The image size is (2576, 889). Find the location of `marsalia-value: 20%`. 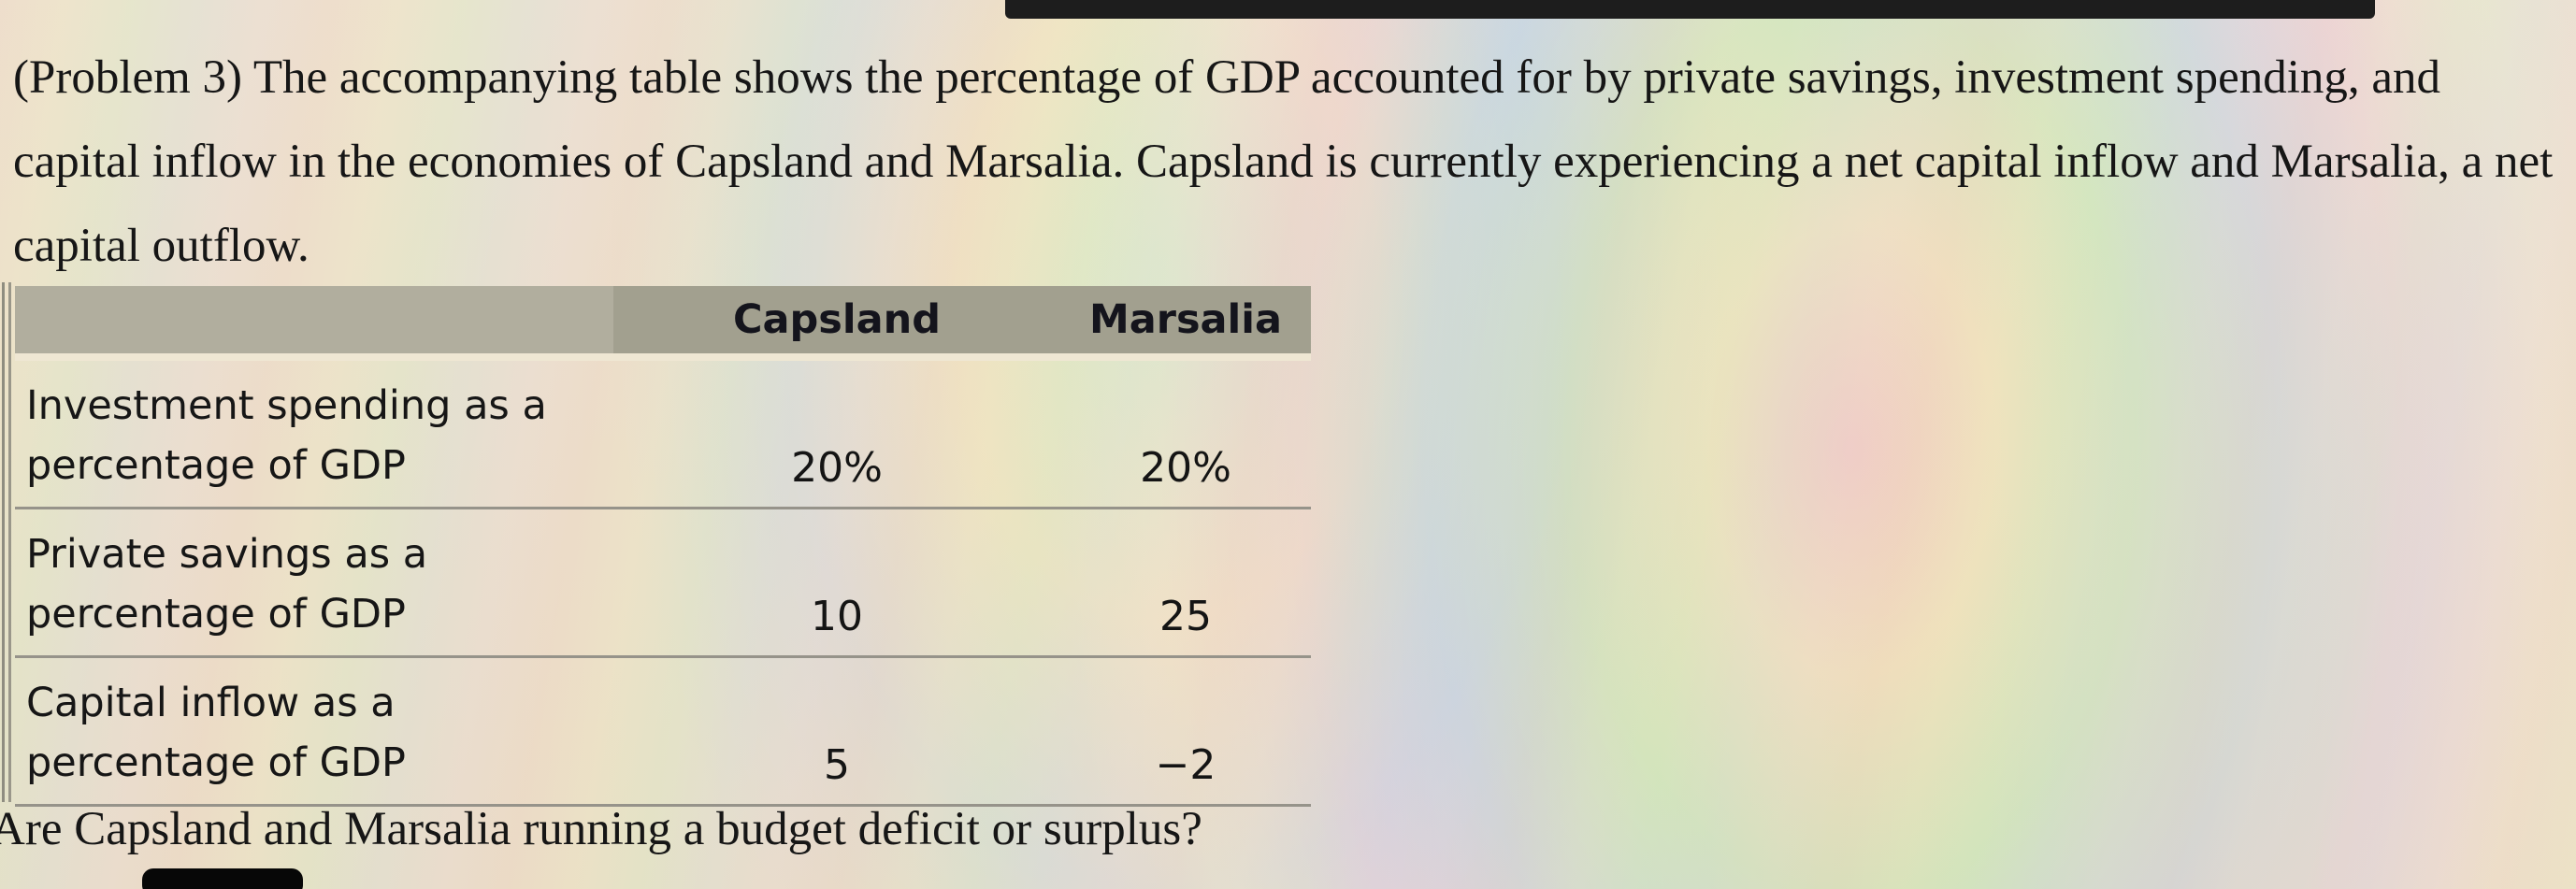

marsalia-value: 20% is located at coordinates (1186, 468).